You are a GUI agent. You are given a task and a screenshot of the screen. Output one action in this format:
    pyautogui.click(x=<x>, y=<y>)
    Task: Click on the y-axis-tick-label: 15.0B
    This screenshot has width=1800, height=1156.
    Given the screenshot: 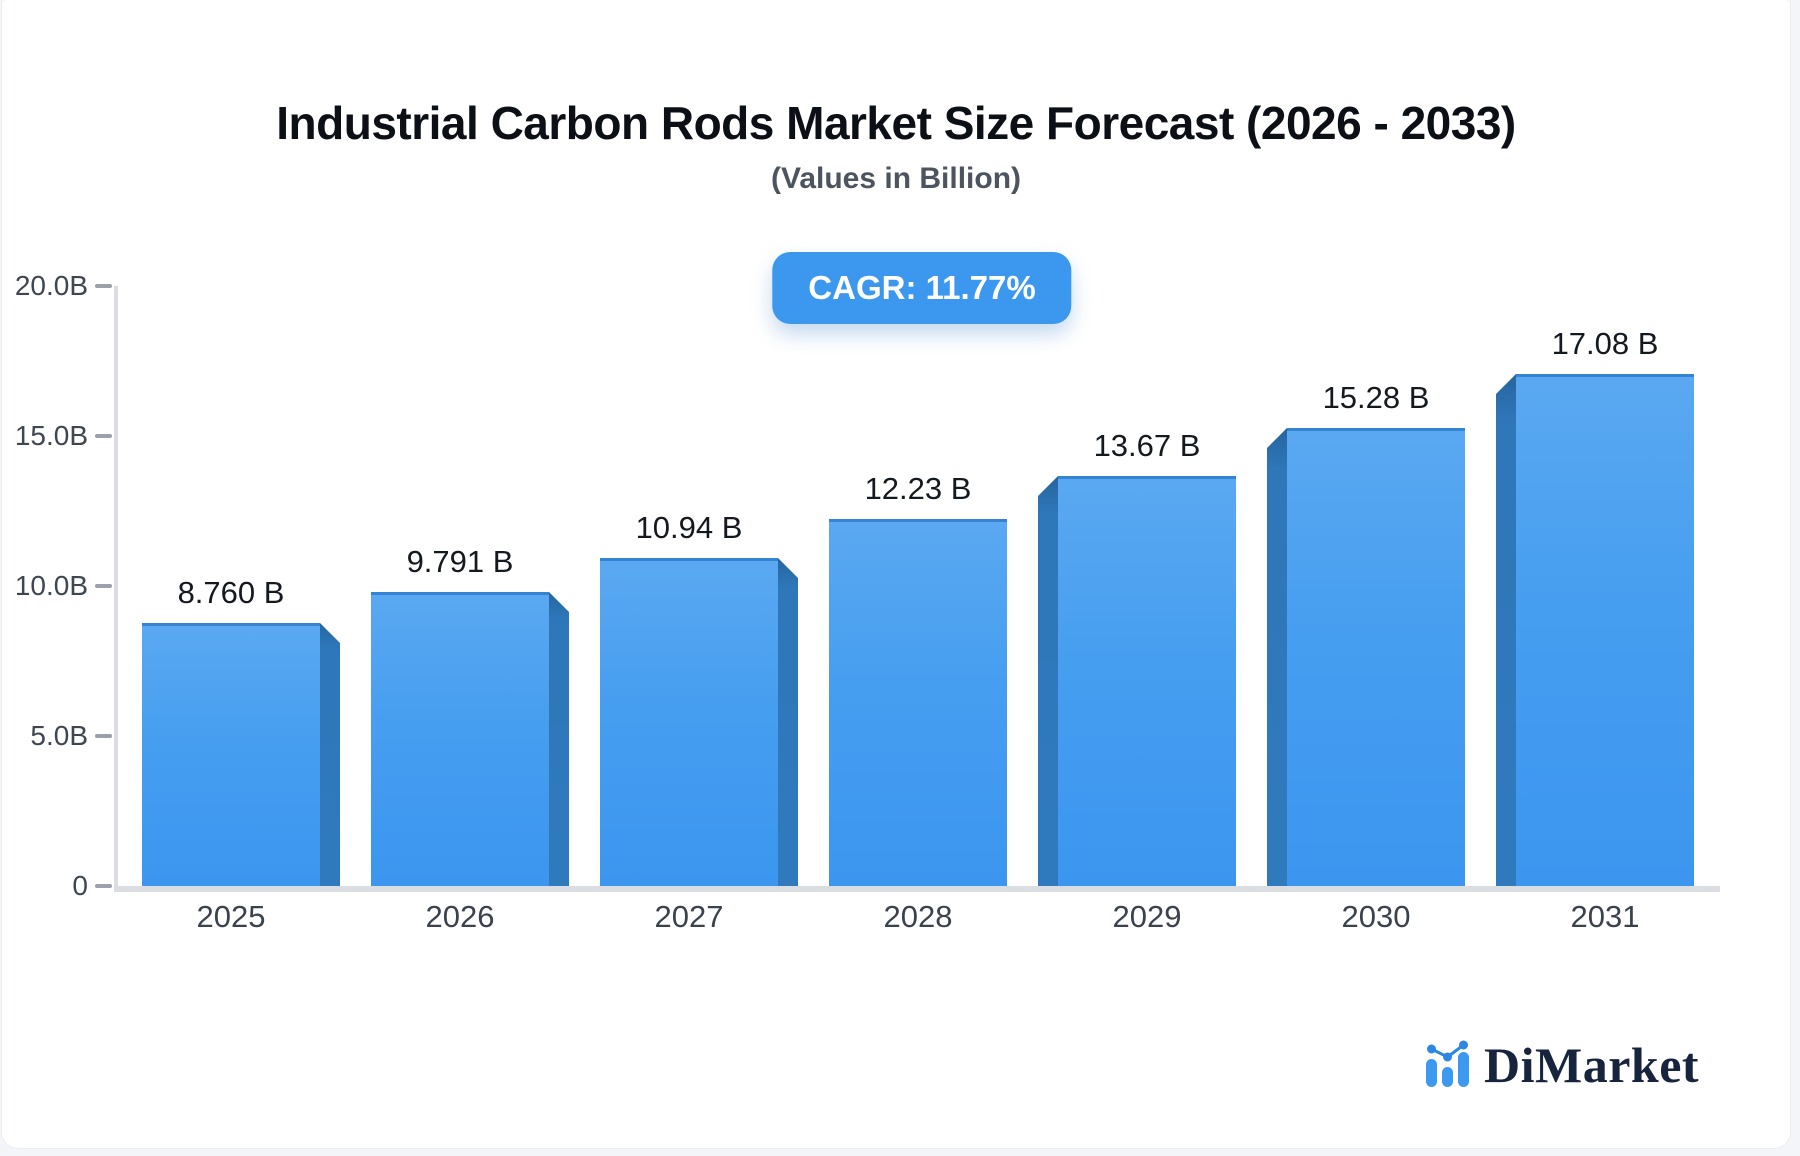 What is the action you would take?
    pyautogui.click(x=51, y=435)
    